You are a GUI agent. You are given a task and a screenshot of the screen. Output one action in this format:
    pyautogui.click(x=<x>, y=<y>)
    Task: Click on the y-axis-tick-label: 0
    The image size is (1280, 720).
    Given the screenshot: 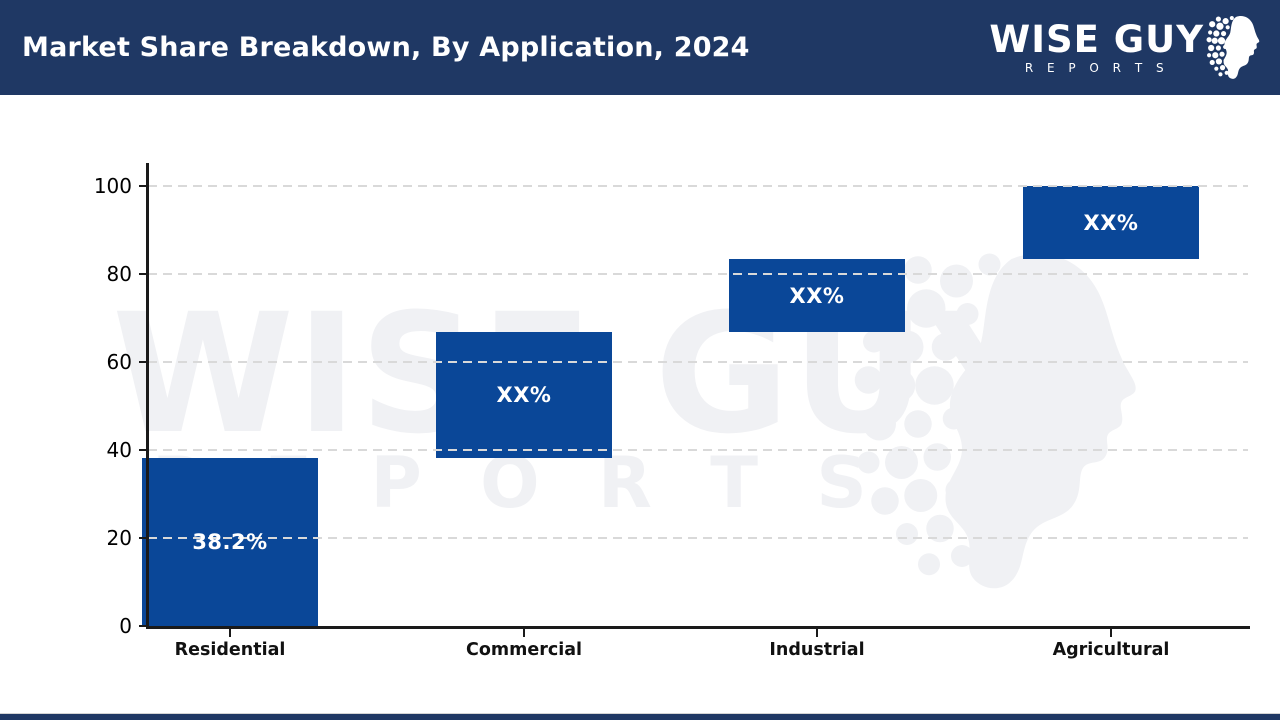 What is the action you would take?
    pyautogui.click(x=125, y=626)
    